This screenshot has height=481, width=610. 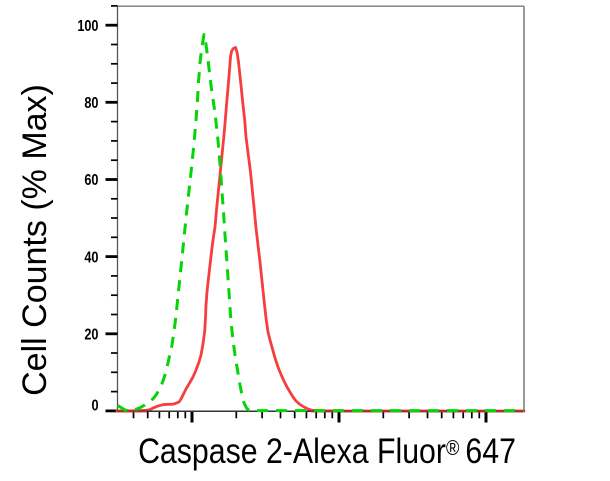 What do you see at coordinates (91, 257) in the screenshot?
I see `svg-text: 40` at bounding box center [91, 257].